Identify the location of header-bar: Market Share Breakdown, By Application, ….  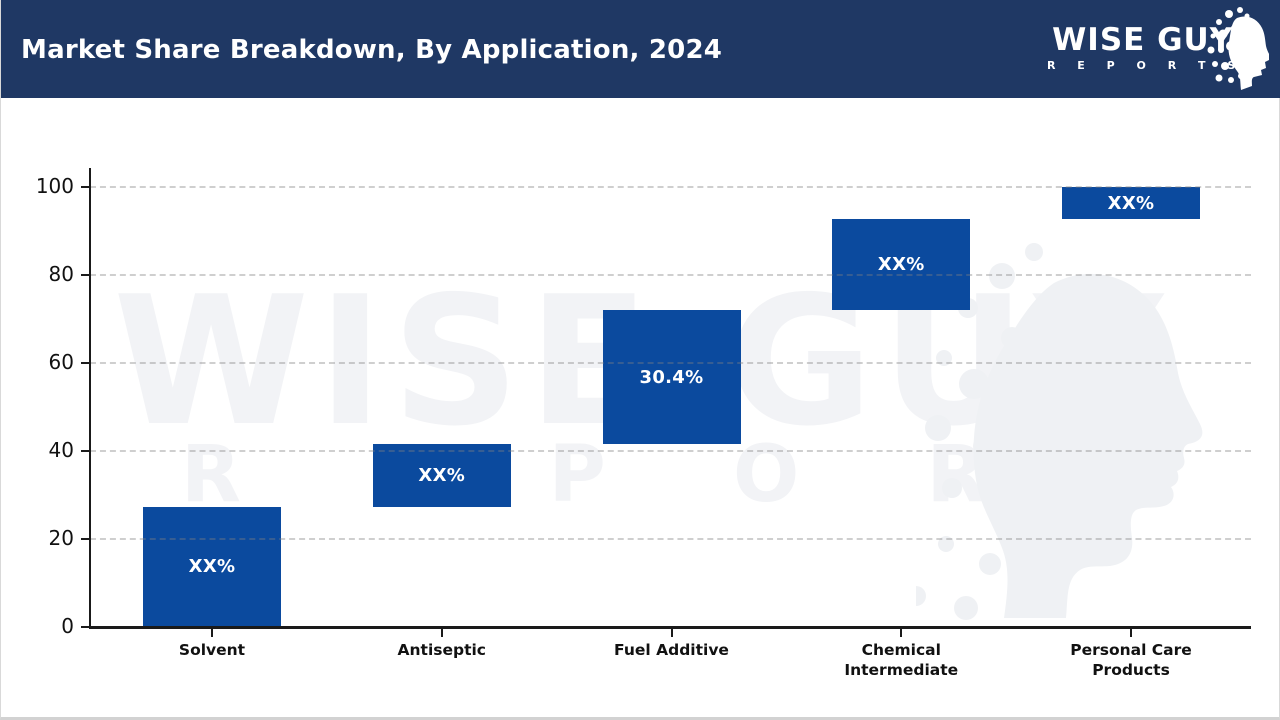
(640, 49).